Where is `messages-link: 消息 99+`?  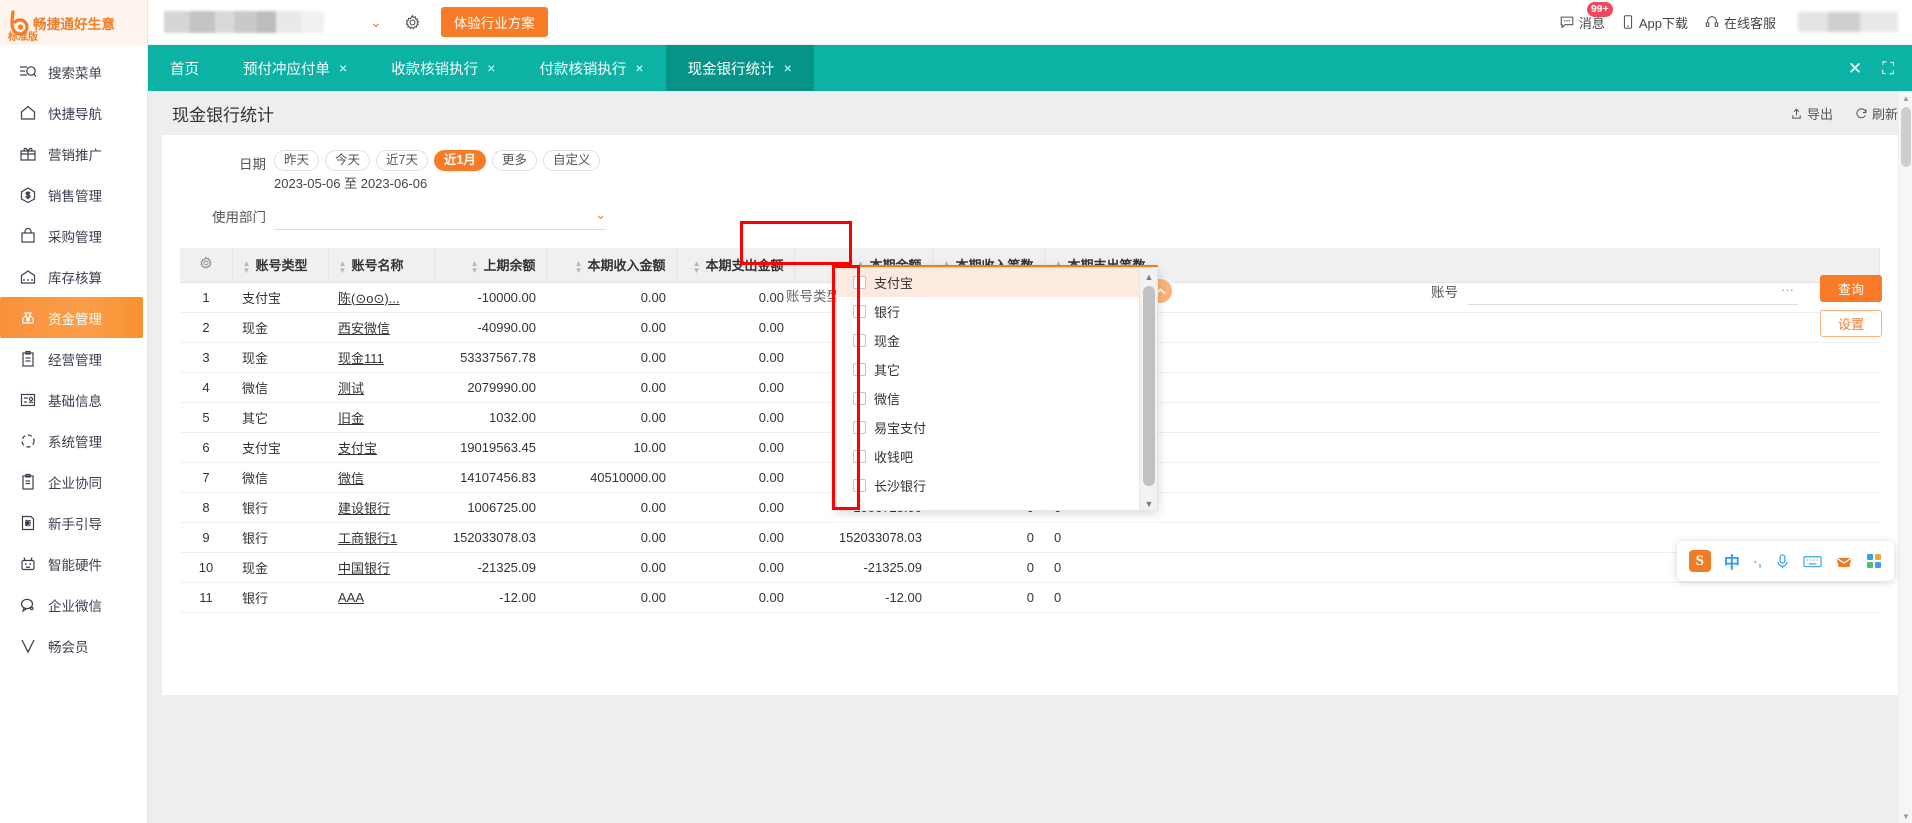
messages-link: 消息 99+ is located at coordinates (1586, 16).